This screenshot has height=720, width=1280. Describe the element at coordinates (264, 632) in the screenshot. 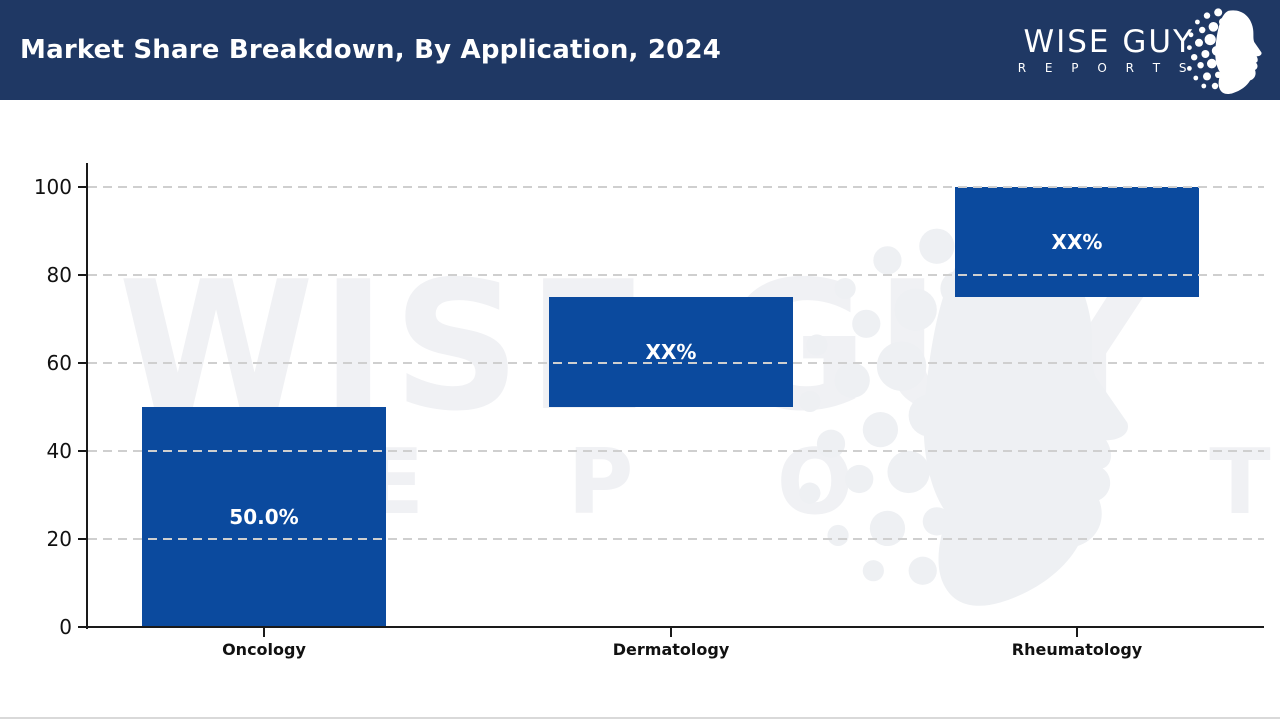

I see `x-tick-oncology` at that location.